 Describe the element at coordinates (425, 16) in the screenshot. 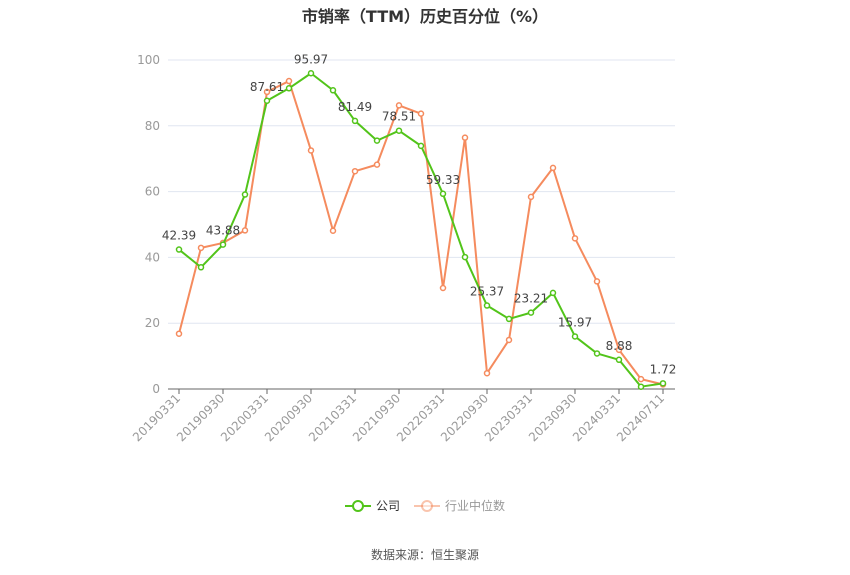

I see `chart-title: 市销率（TTM）历史百分位（%）` at that location.